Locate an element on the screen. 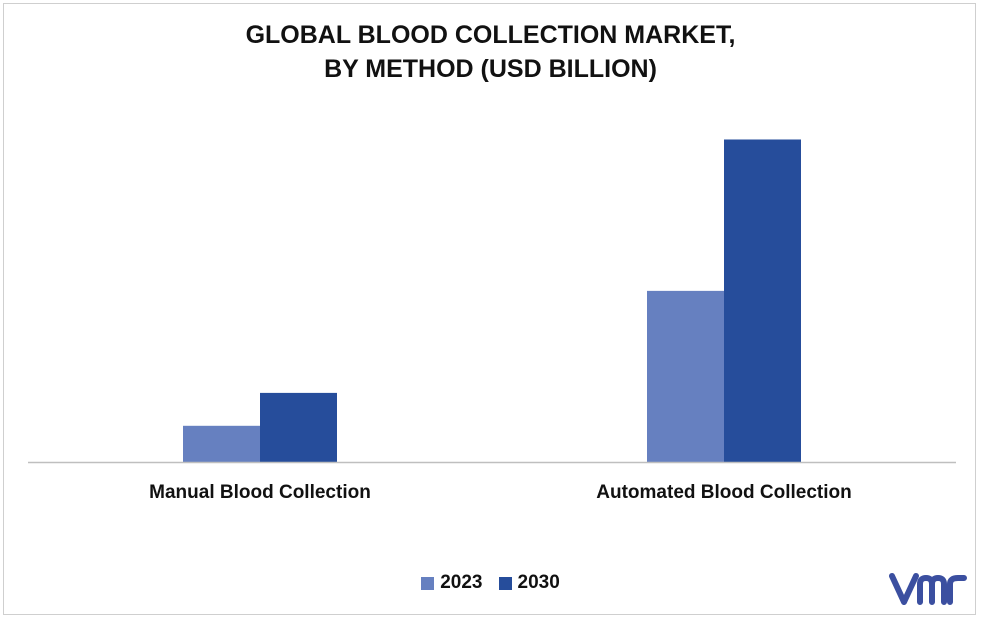 Image resolution: width=981 pixels, height=620 pixels. legend-label-2030: 2030 is located at coordinates (538, 582).